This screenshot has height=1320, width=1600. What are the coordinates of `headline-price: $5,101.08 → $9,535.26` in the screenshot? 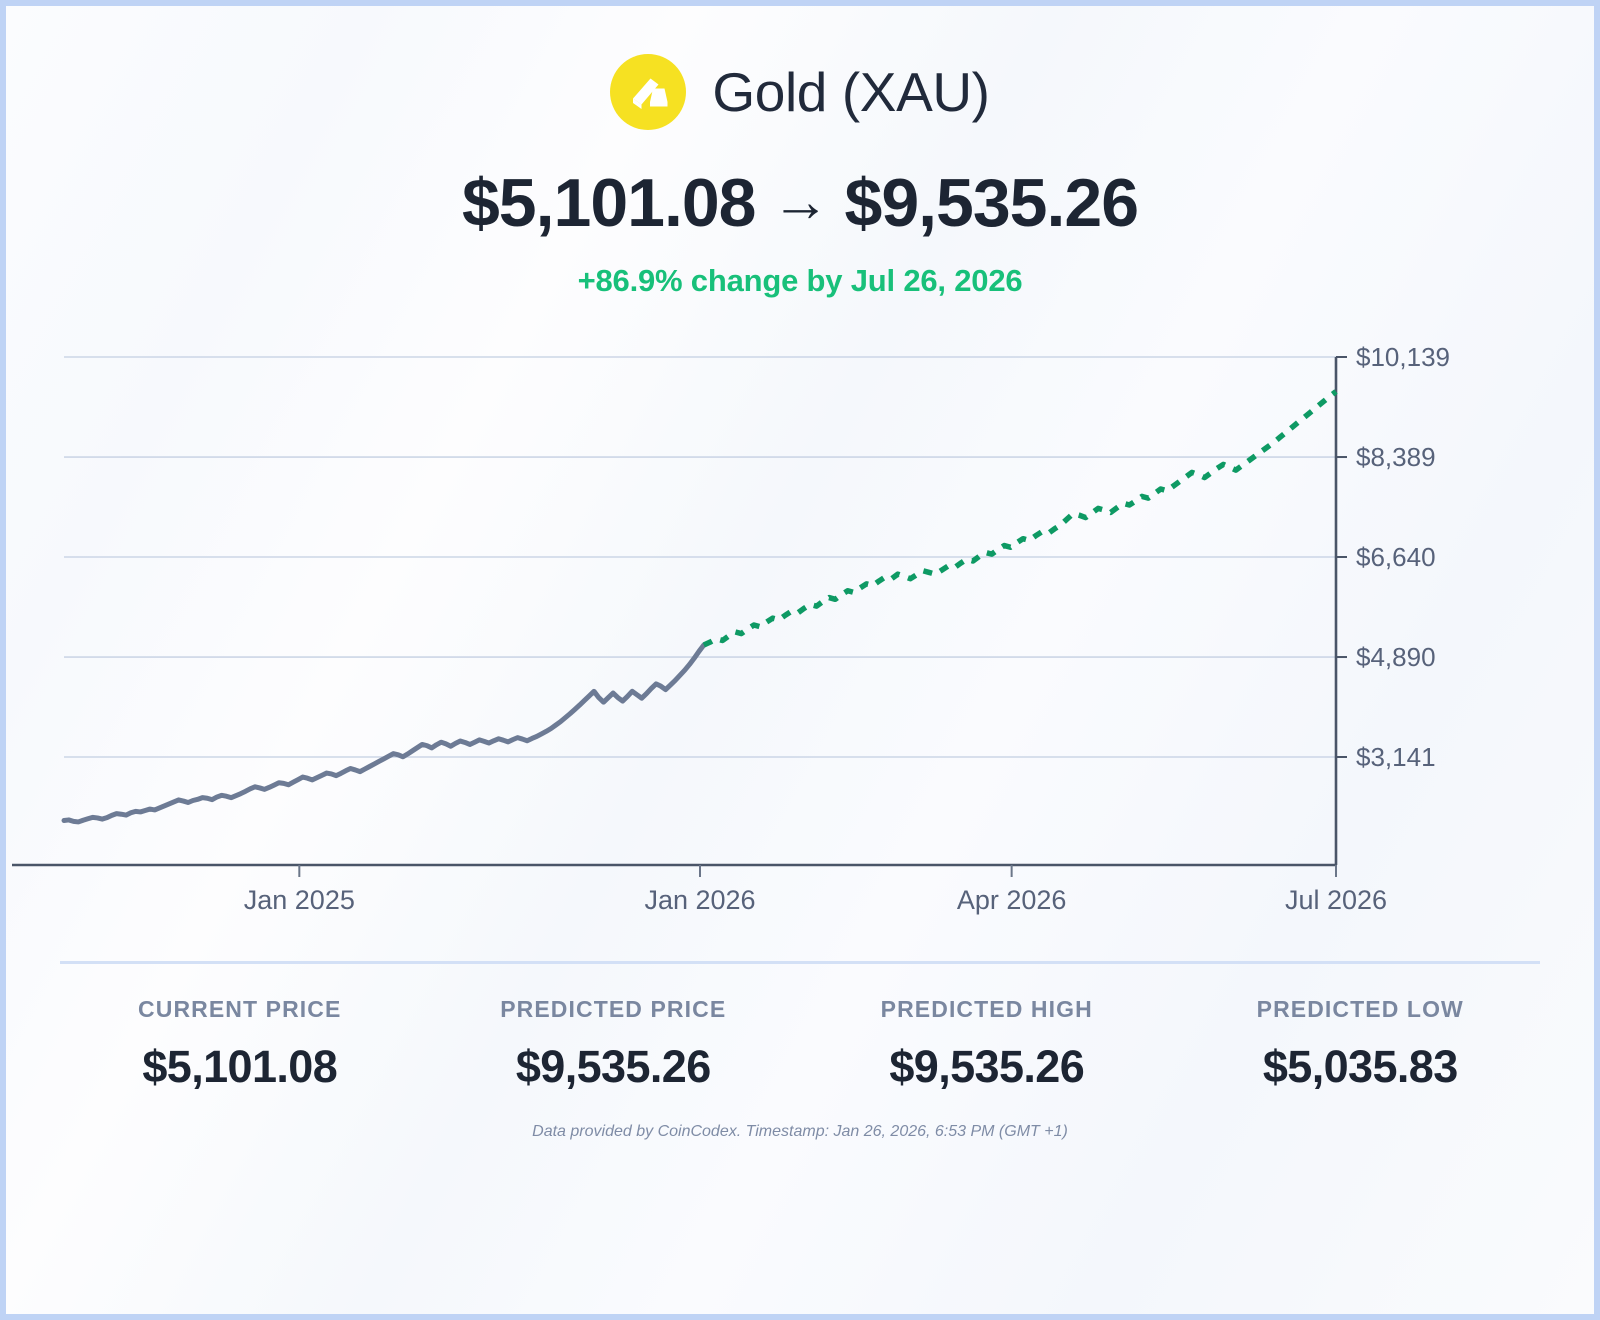 It's located at (800, 203).